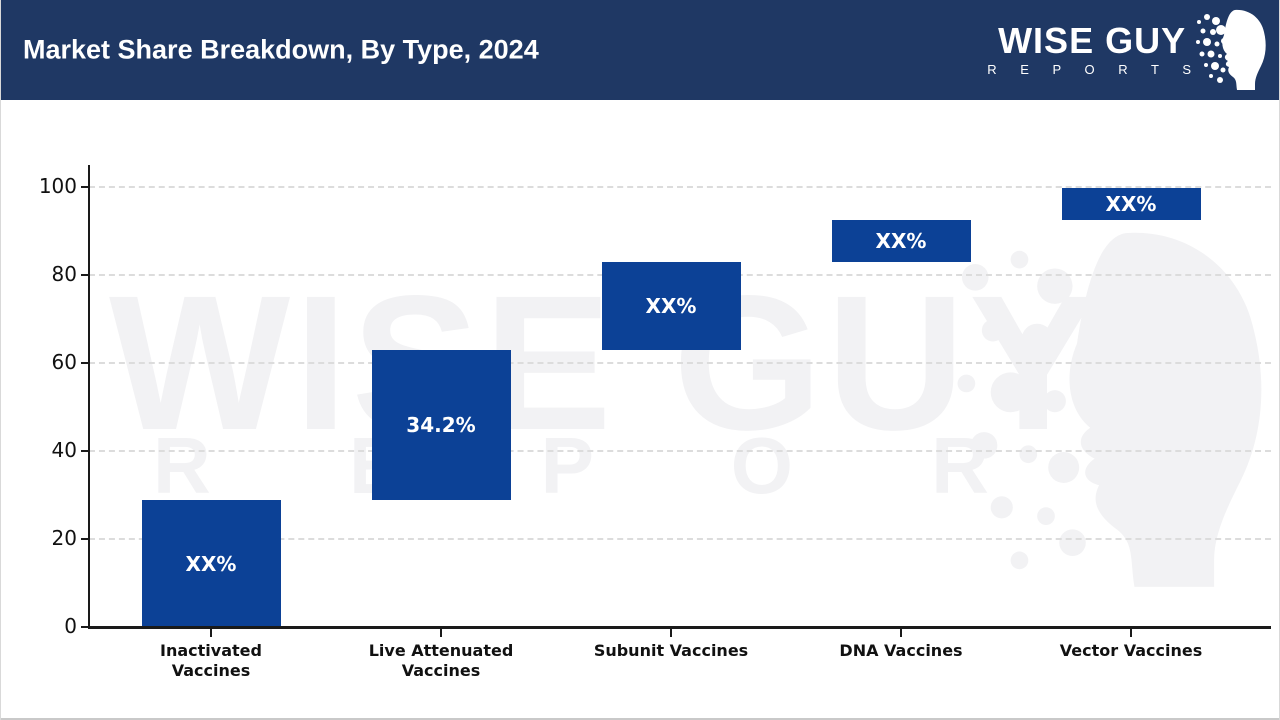 The width and height of the screenshot is (1280, 720). I want to click on brand-head-icon, so click(1231, 50).